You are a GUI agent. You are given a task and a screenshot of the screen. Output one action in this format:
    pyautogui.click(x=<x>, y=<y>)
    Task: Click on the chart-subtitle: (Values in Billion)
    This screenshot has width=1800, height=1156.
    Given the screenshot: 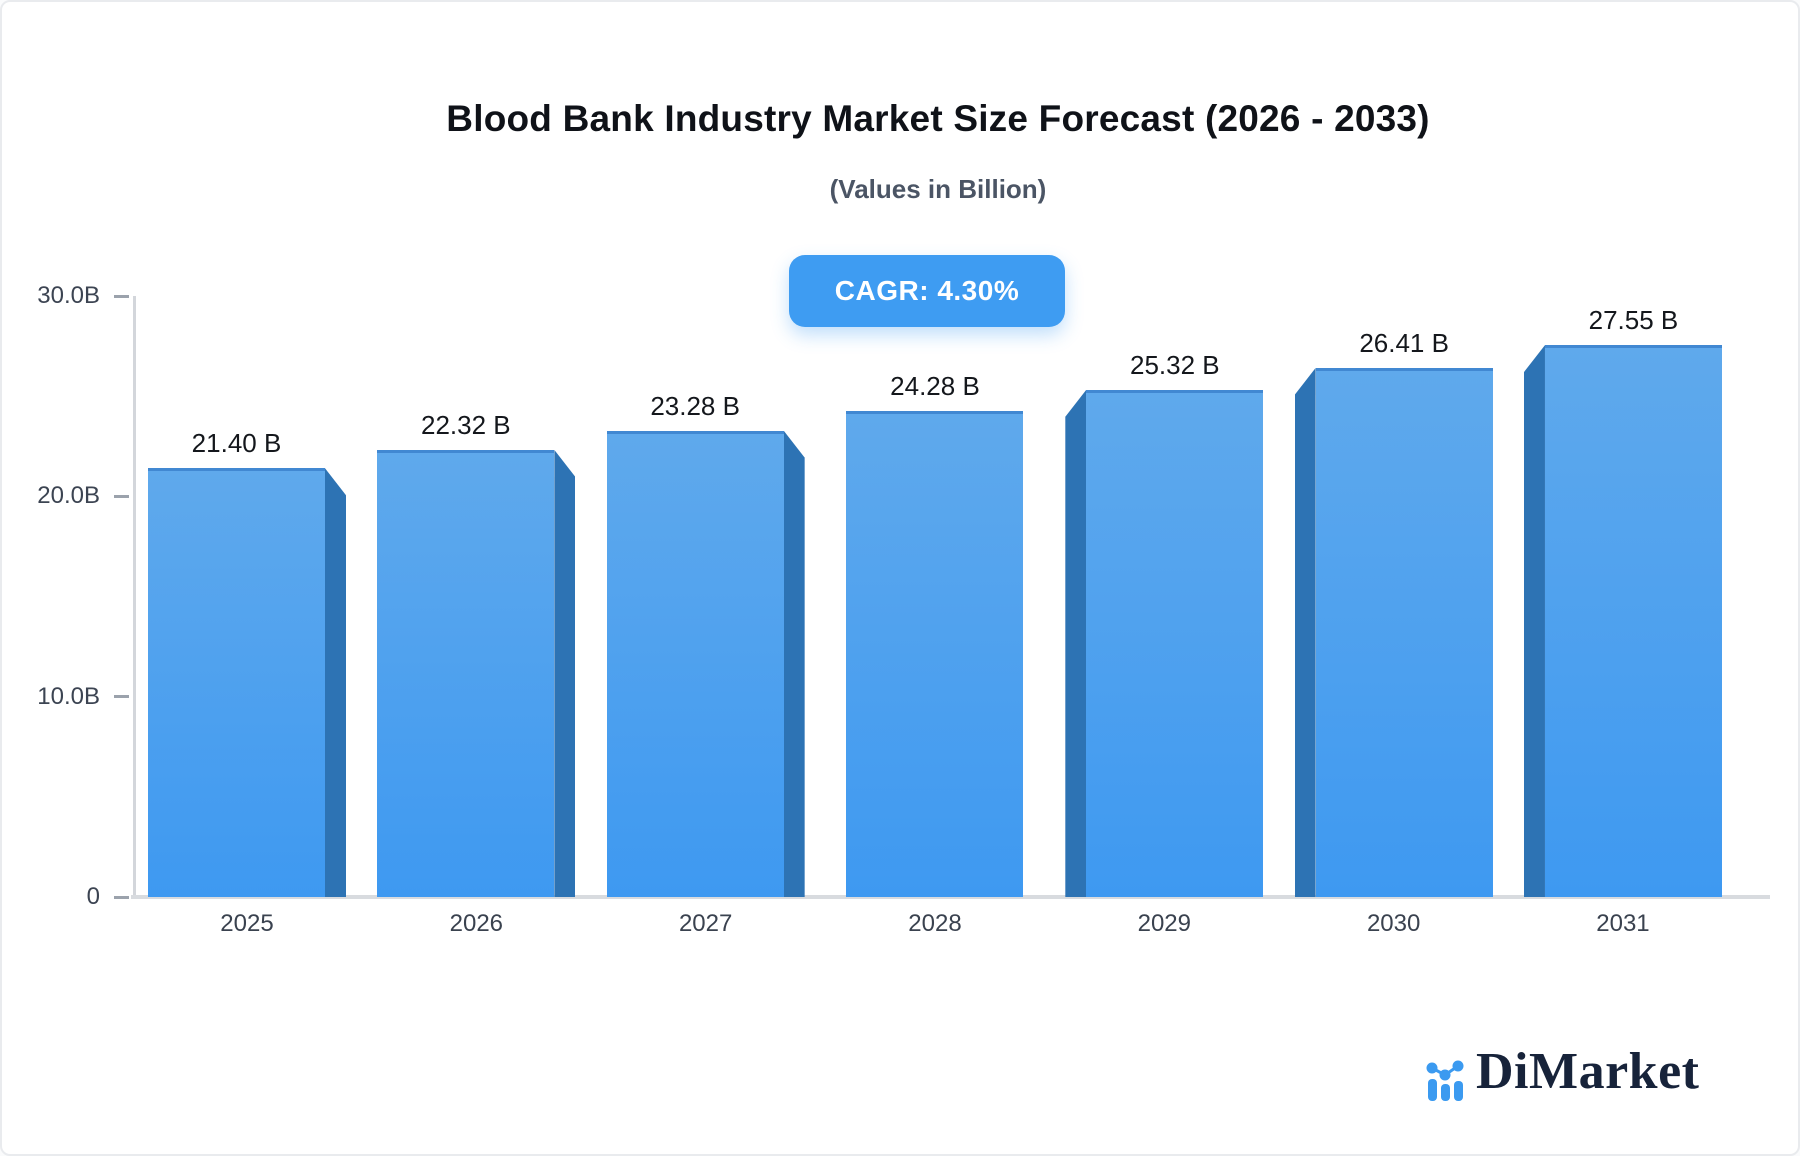 What is the action you would take?
    pyautogui.click(x=938, y=189)
    